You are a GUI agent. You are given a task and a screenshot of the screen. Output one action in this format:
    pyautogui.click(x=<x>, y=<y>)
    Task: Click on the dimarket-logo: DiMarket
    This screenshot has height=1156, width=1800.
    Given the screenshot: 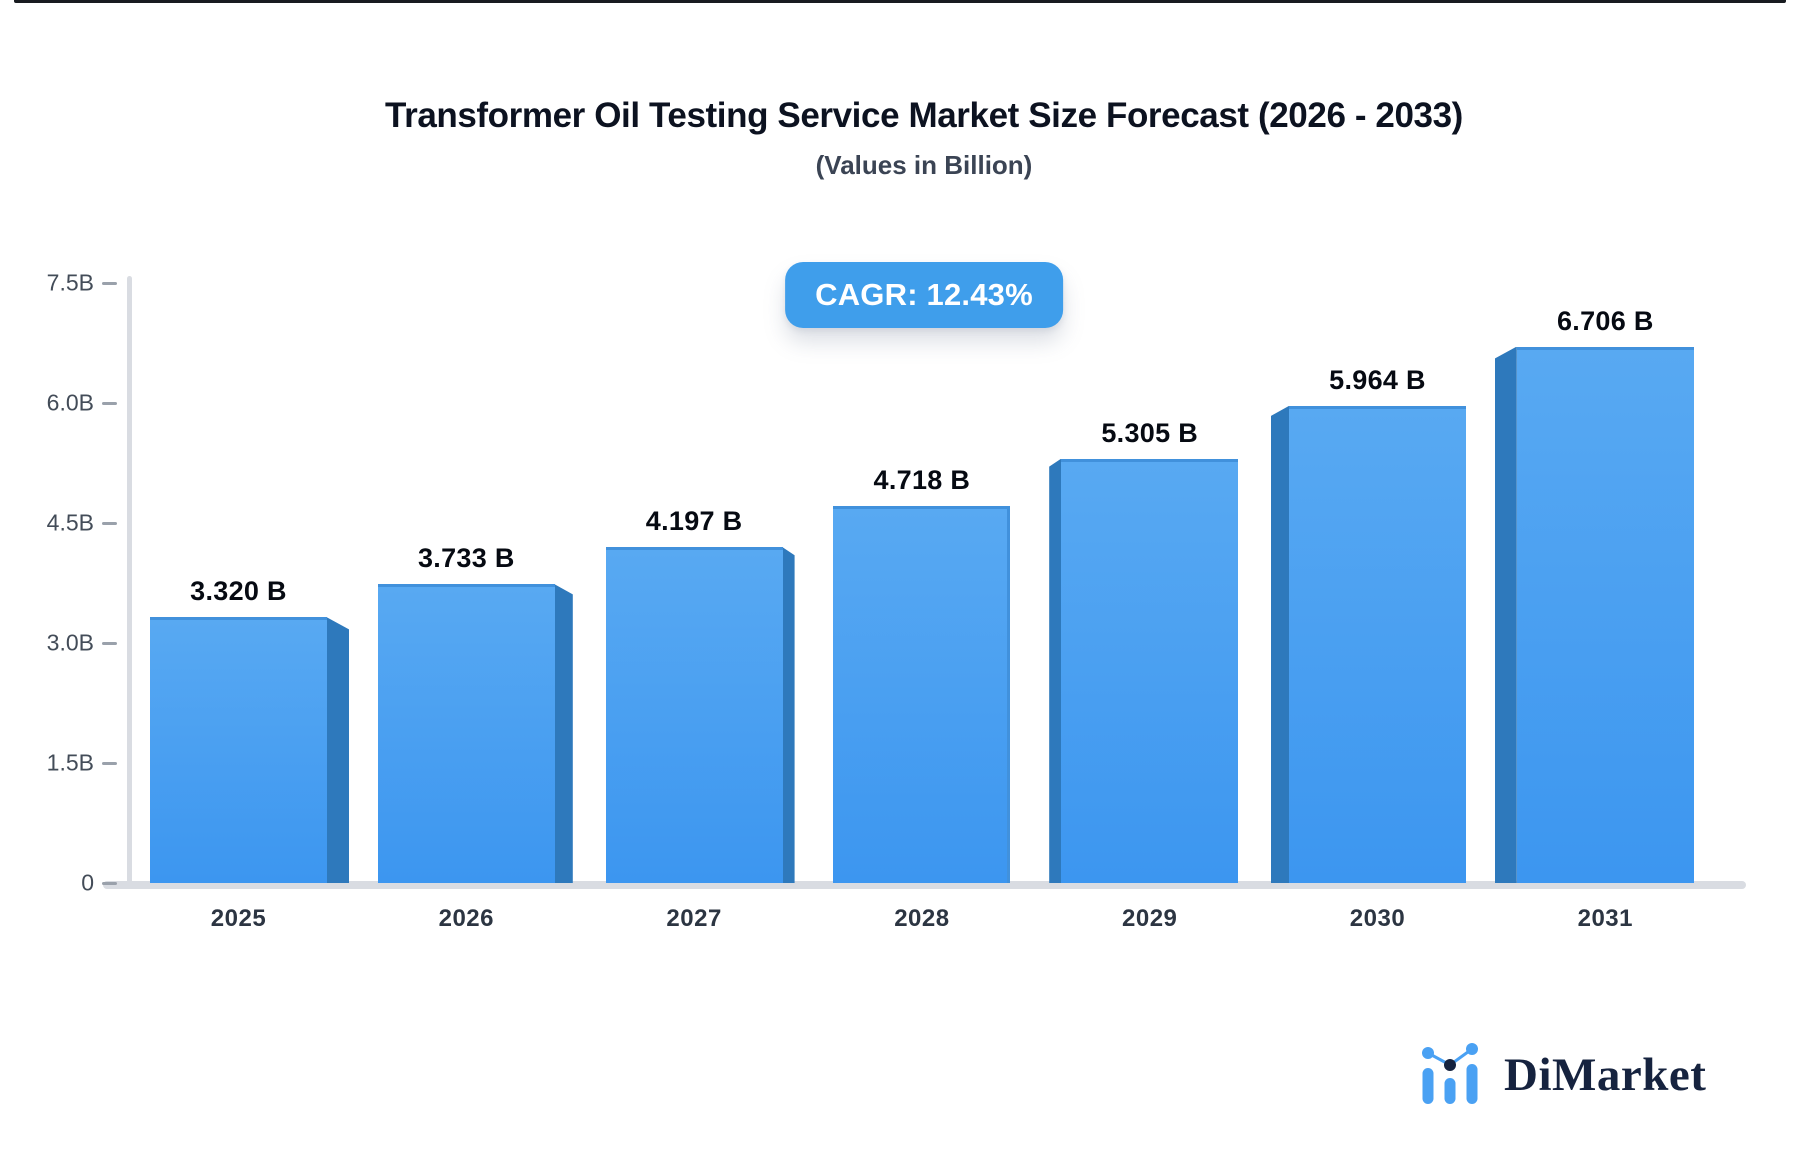 What is the action you would take?
    pyautogui.click(x=1562, y=1075)
    